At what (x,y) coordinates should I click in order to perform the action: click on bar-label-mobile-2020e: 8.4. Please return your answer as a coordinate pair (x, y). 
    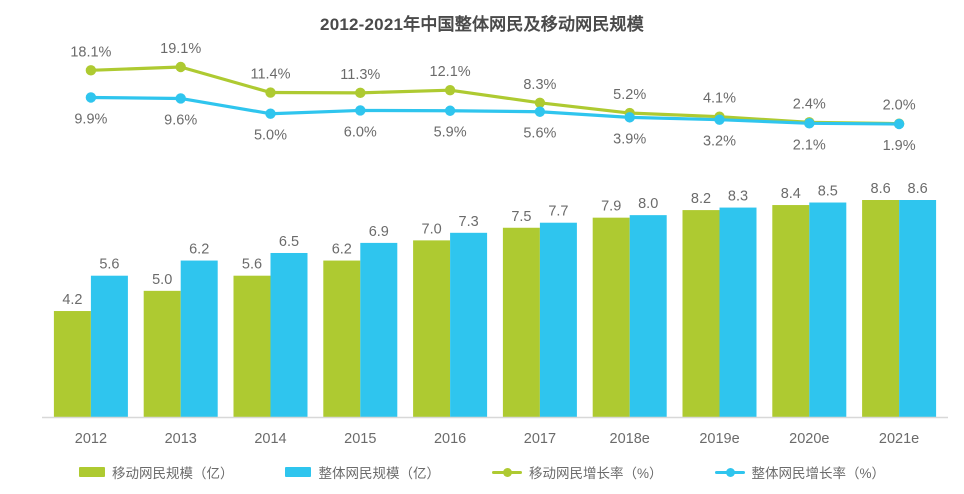
    Looking at the image, I should click on (791, 194).